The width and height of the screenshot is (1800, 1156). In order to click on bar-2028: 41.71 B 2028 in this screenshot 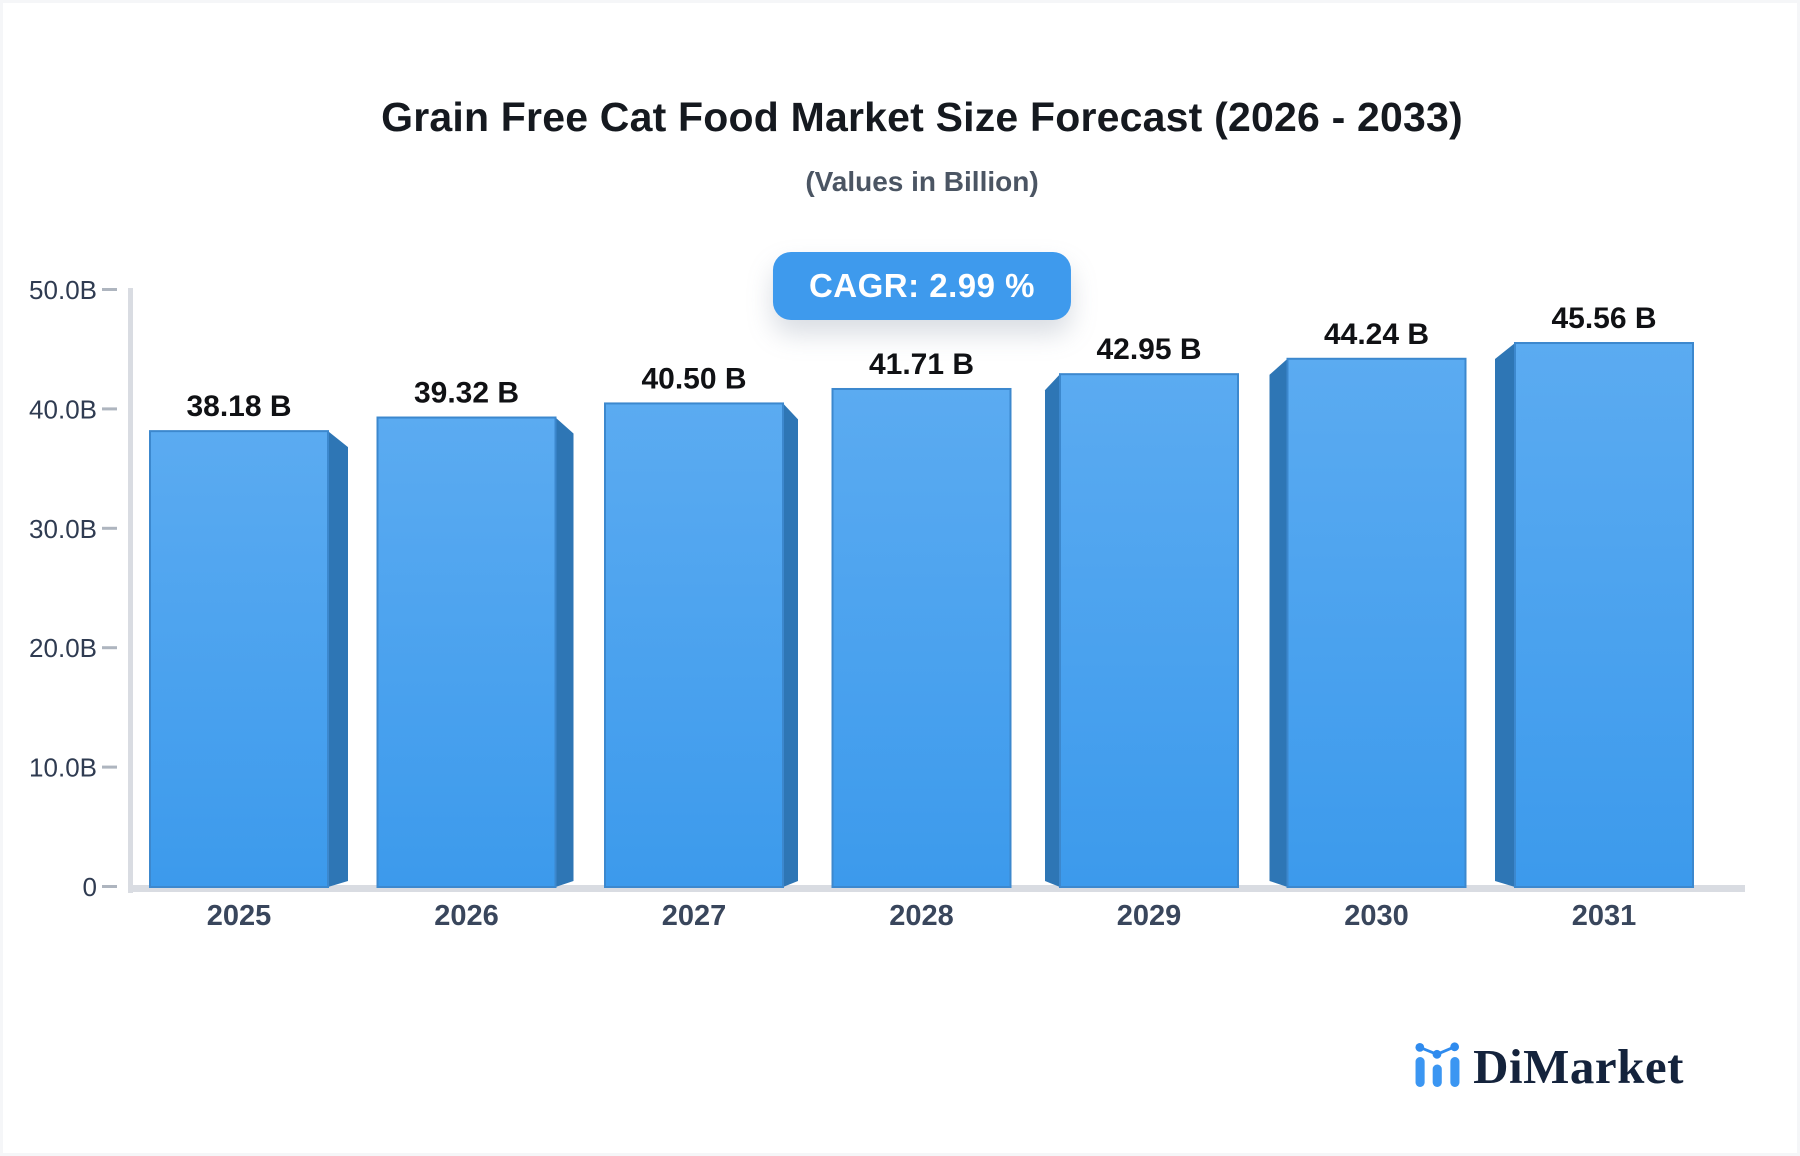, I will do `click(921, 640)`.